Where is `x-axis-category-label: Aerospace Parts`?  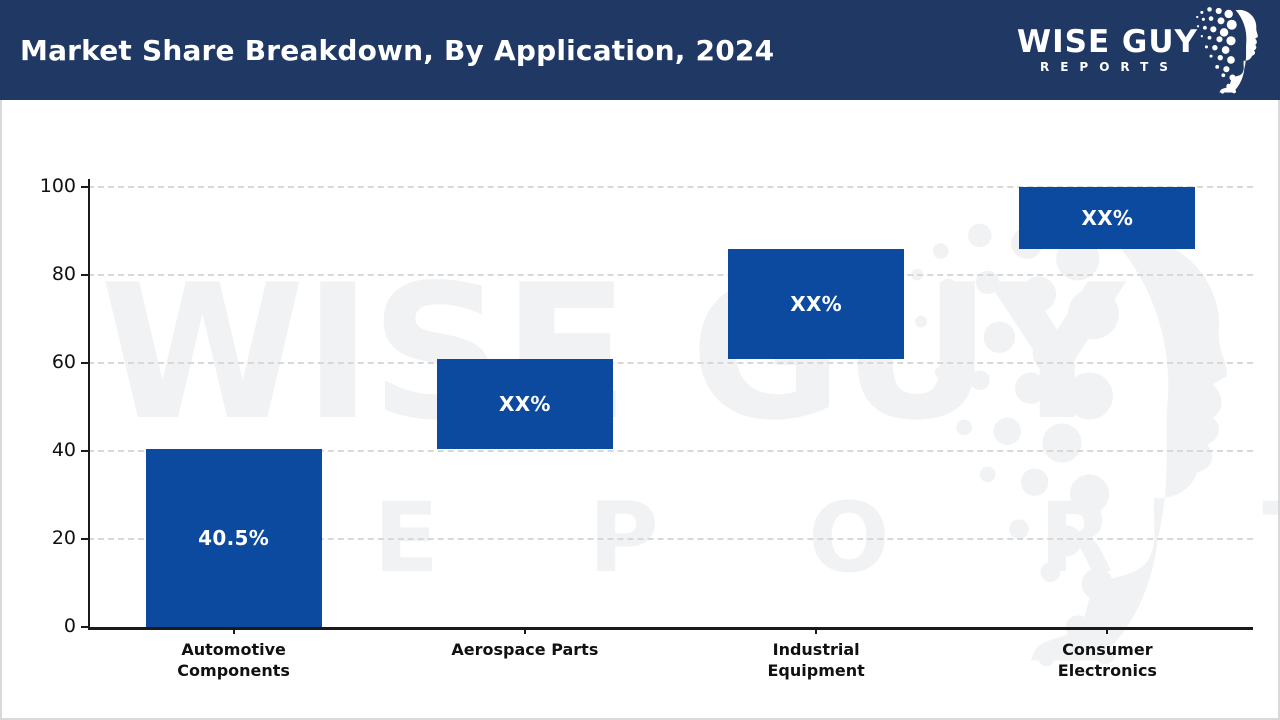 x-axis-category-label: Aerospace Parts is located at coordinates (524, 649).